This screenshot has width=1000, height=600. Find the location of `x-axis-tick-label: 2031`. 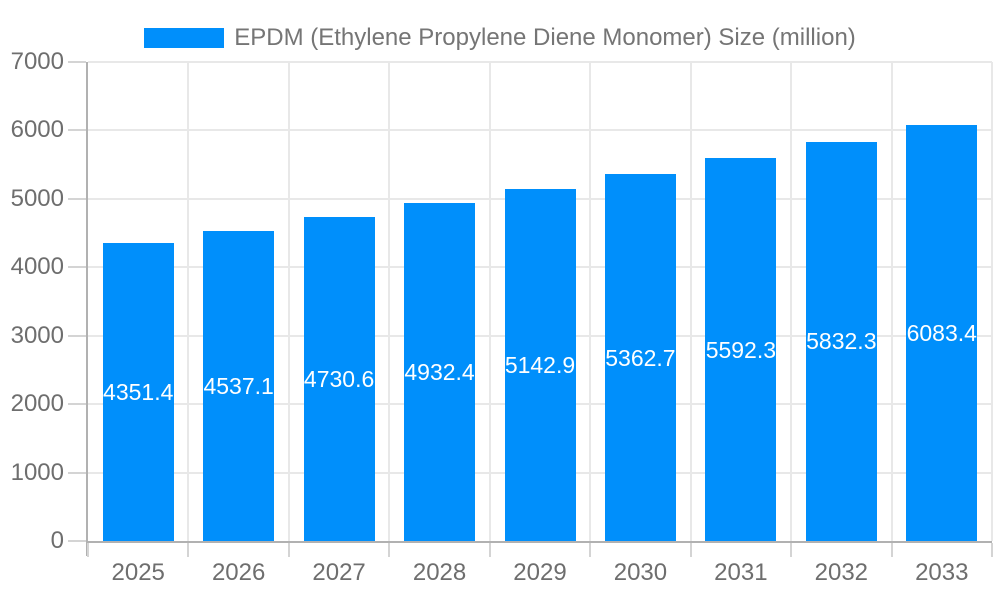

x-axis-tick-label: 2031 is located at coordinates (741, 572).